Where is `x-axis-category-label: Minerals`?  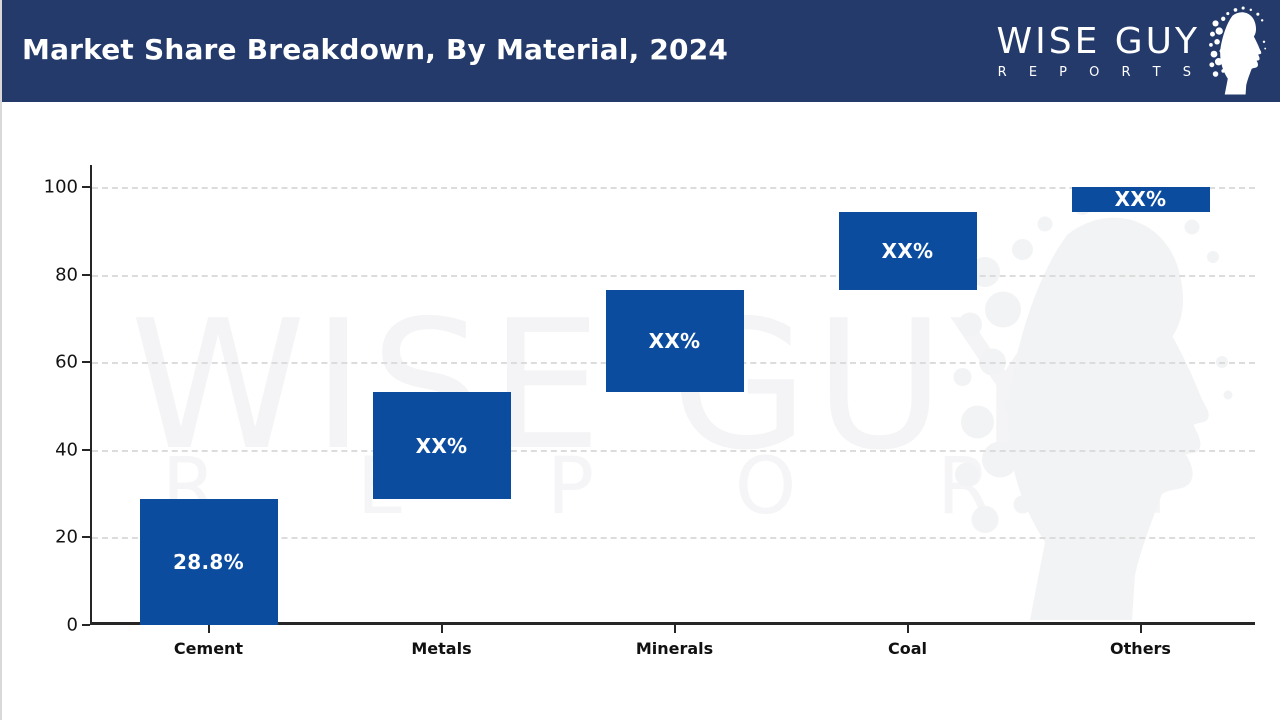
x-axis-category-label: Minerals is located at coordinates (674, 648).